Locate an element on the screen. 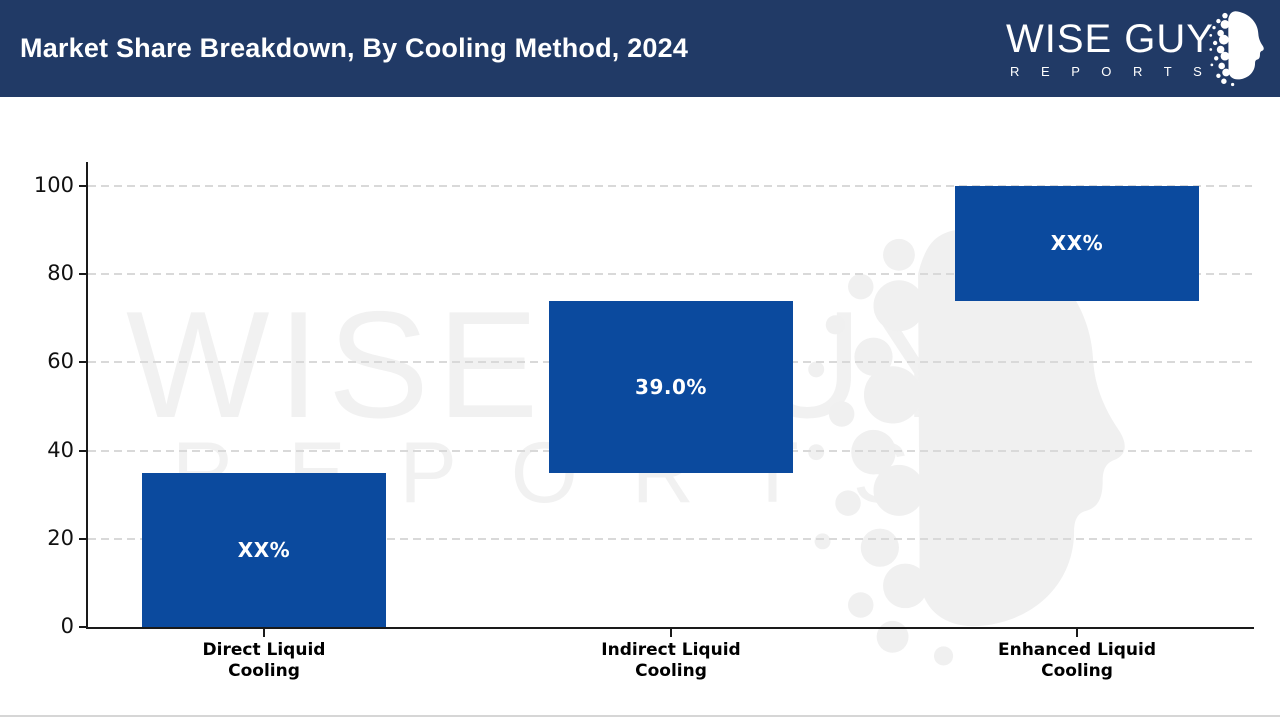 This screenshot has height=720, width=1280. bar-enhanced-liquid-cooling: XX% is located at coordinates (1077, 243).